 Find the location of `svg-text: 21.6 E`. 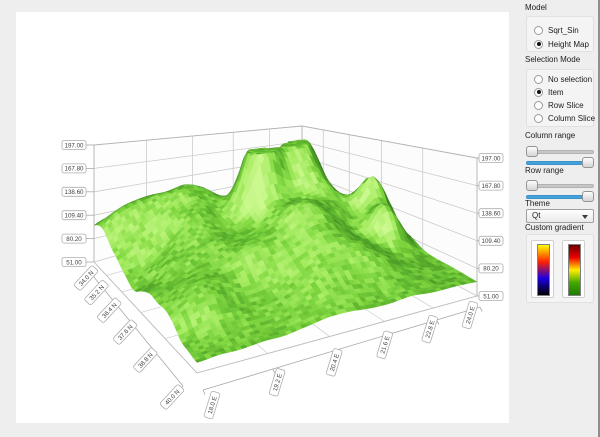

svg-text: 21.6 E is located at coordinates (386, 344).